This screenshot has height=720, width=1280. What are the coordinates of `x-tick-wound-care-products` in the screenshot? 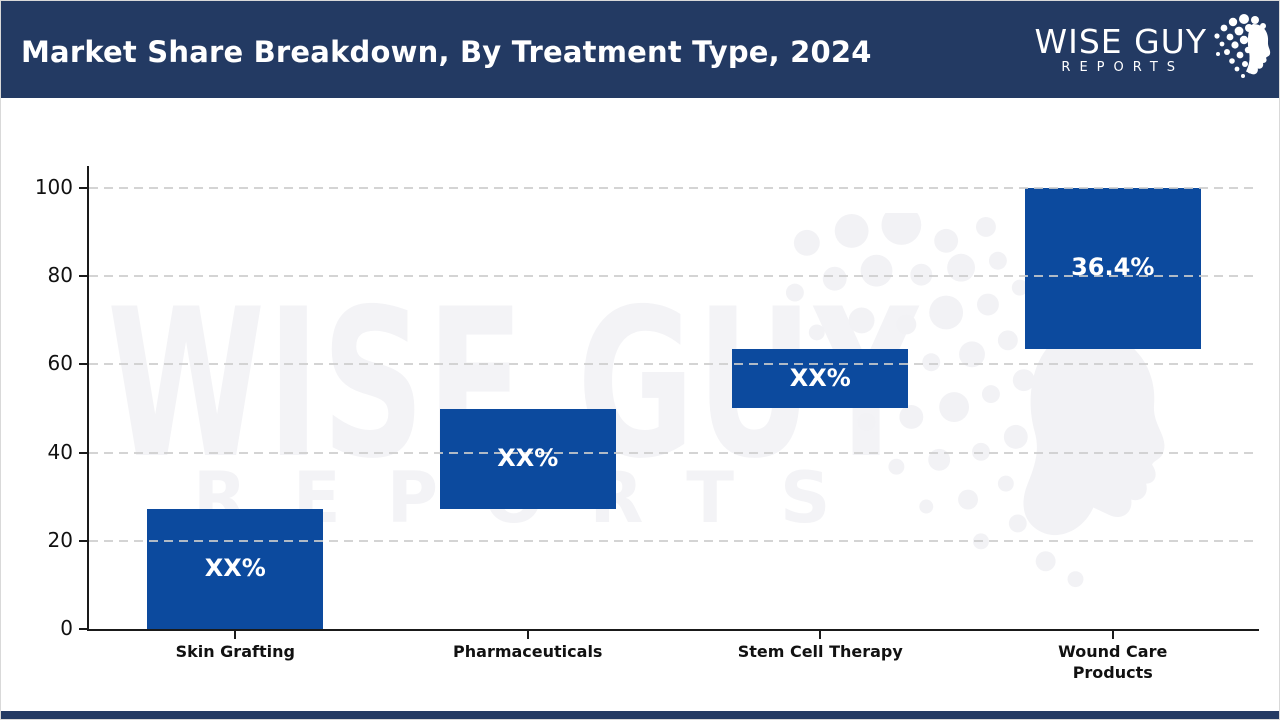 It's located at (1112, 635).